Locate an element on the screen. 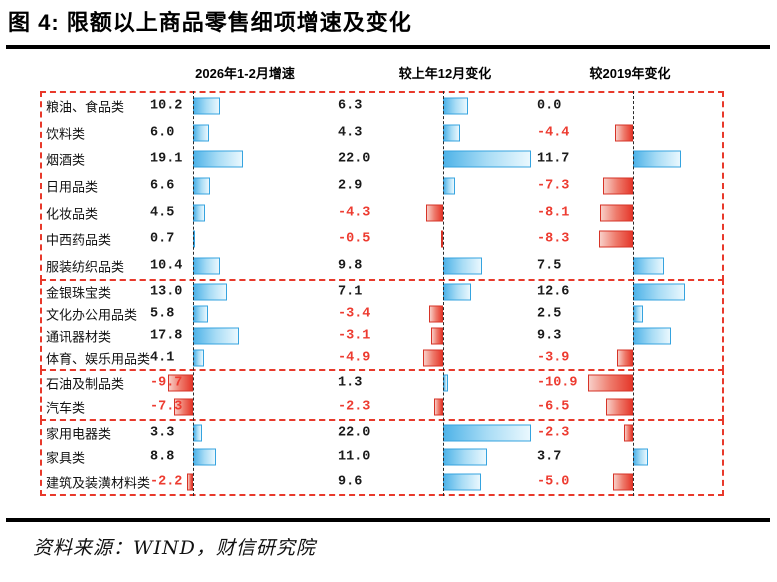 This screenshot has width=777, height=582. value-cell: 3.7 is located at coordinates (549, 457).